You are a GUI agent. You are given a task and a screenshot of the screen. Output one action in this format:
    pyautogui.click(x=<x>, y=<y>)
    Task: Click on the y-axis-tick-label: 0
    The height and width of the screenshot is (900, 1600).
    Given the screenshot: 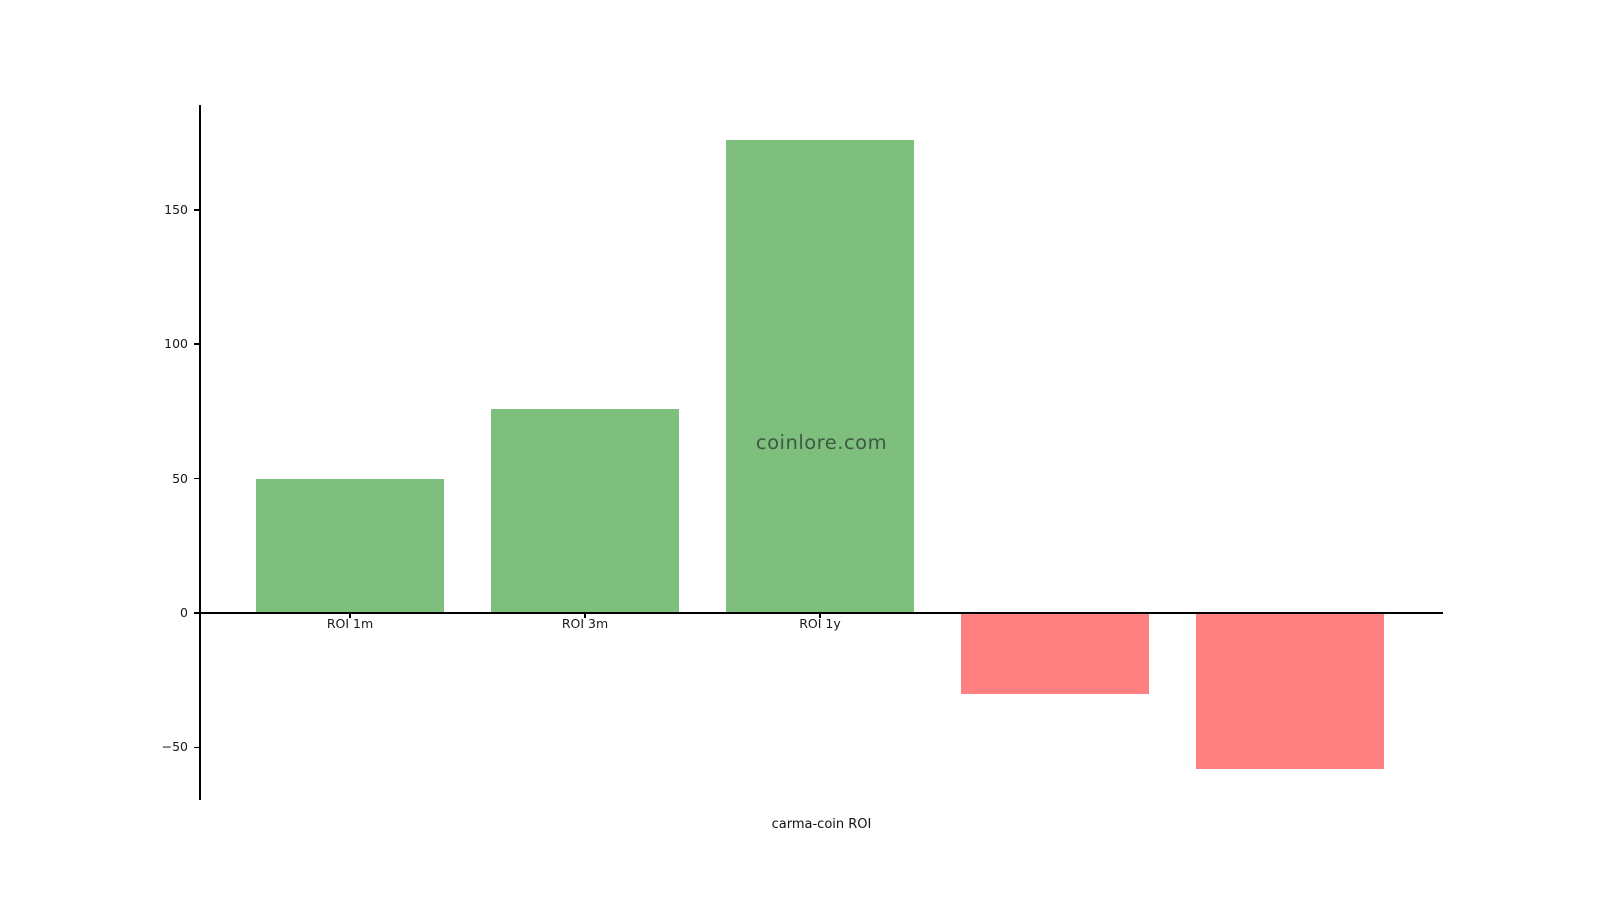 What is the action you would take?
    pyautogui.click(x=184, y=612)
    